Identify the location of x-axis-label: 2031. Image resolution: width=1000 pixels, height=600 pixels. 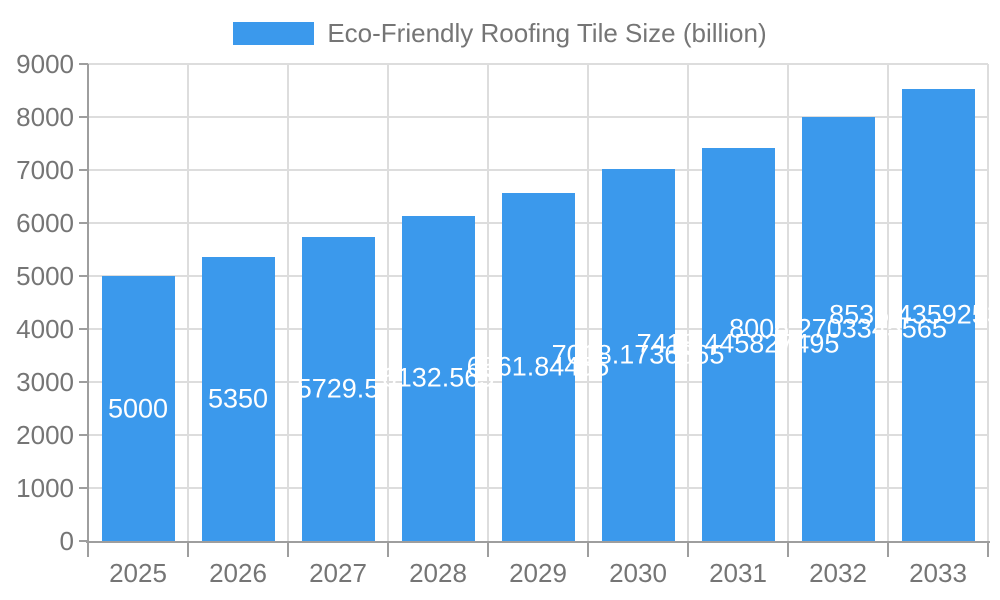
(738, 573).